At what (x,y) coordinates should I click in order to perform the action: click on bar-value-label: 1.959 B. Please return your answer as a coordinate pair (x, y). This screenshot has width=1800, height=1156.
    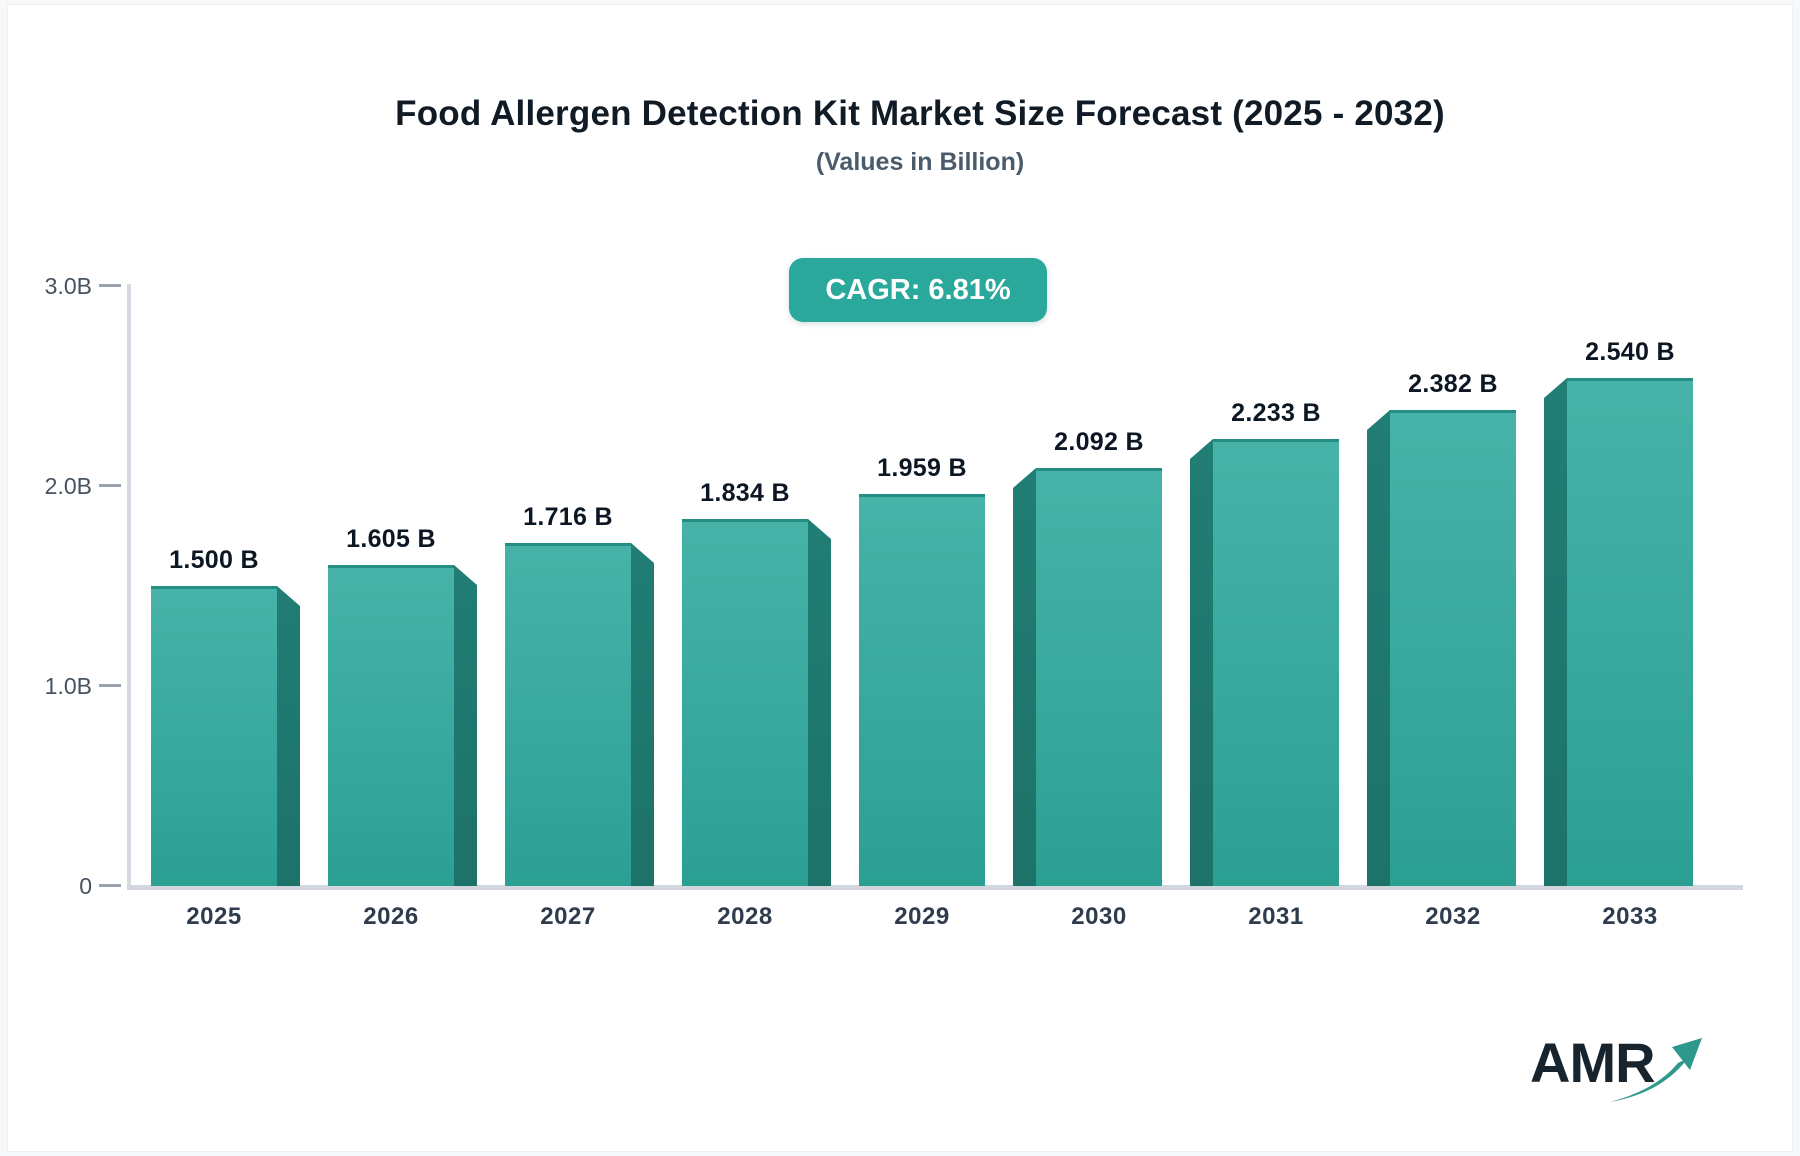
    Looking at the image, I should click on (922, 468).